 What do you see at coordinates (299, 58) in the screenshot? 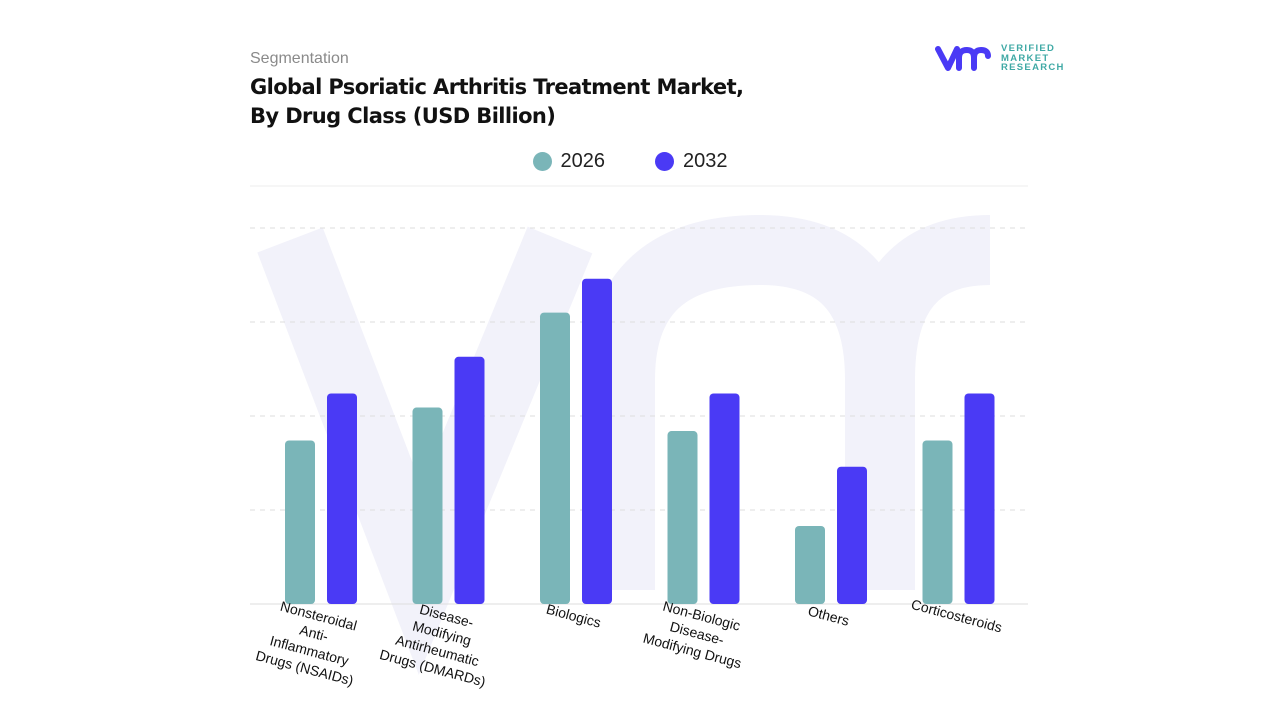
I see `segment-label: Segmentation` at bounding box center [299, 58].